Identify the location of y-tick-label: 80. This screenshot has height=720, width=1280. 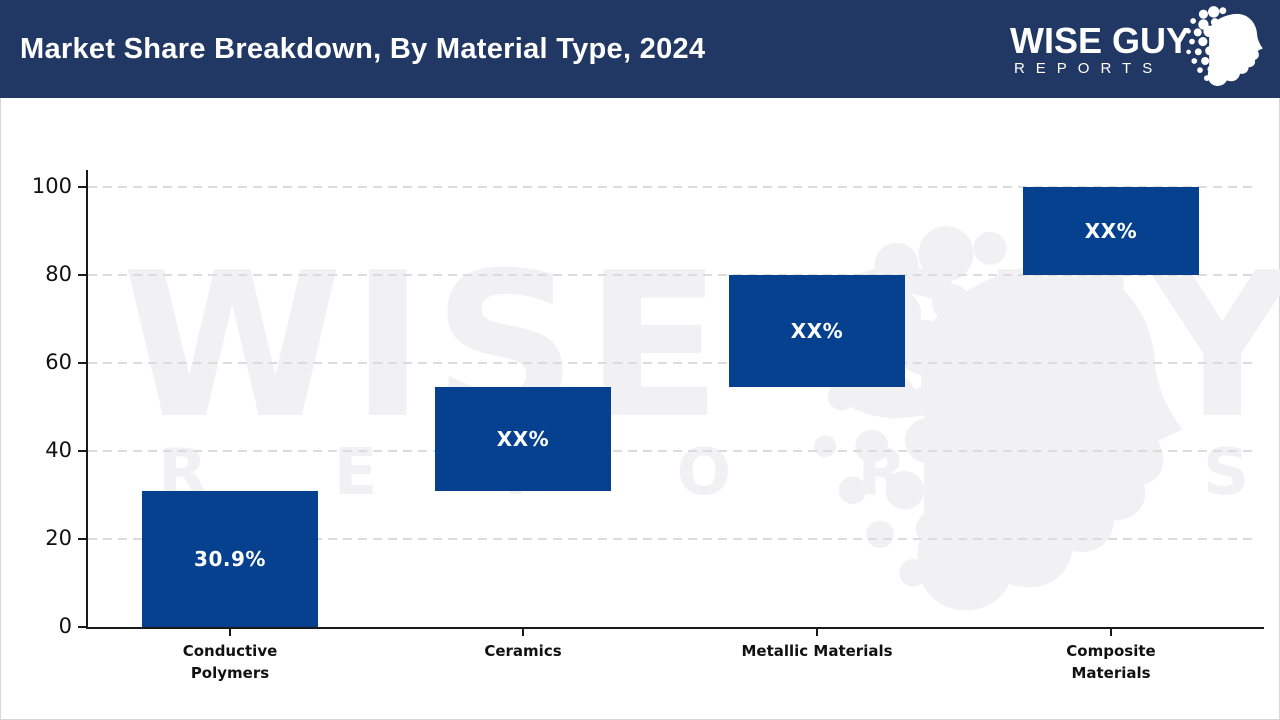
(58, 274).